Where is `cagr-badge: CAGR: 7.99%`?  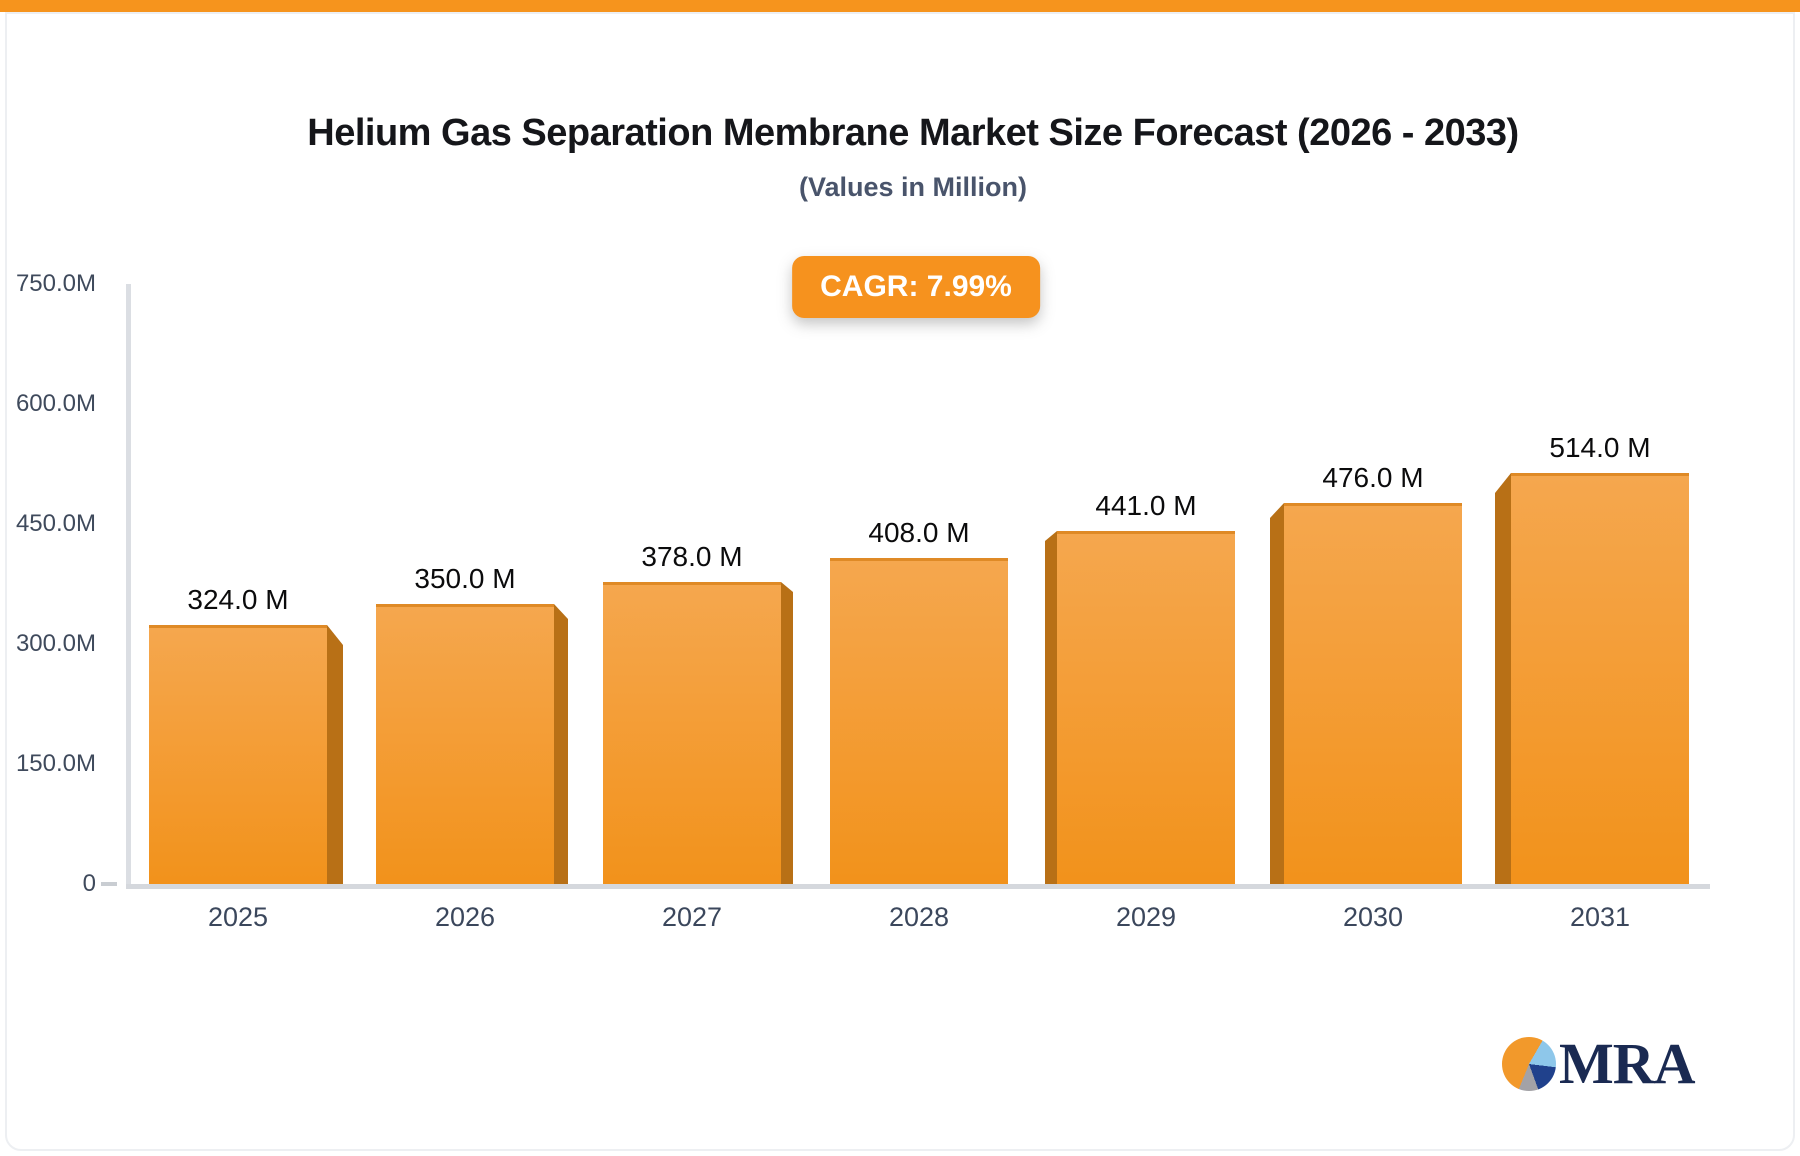
cagr-badge: CAGR: 7.99% is located at coordinates (916, 287).